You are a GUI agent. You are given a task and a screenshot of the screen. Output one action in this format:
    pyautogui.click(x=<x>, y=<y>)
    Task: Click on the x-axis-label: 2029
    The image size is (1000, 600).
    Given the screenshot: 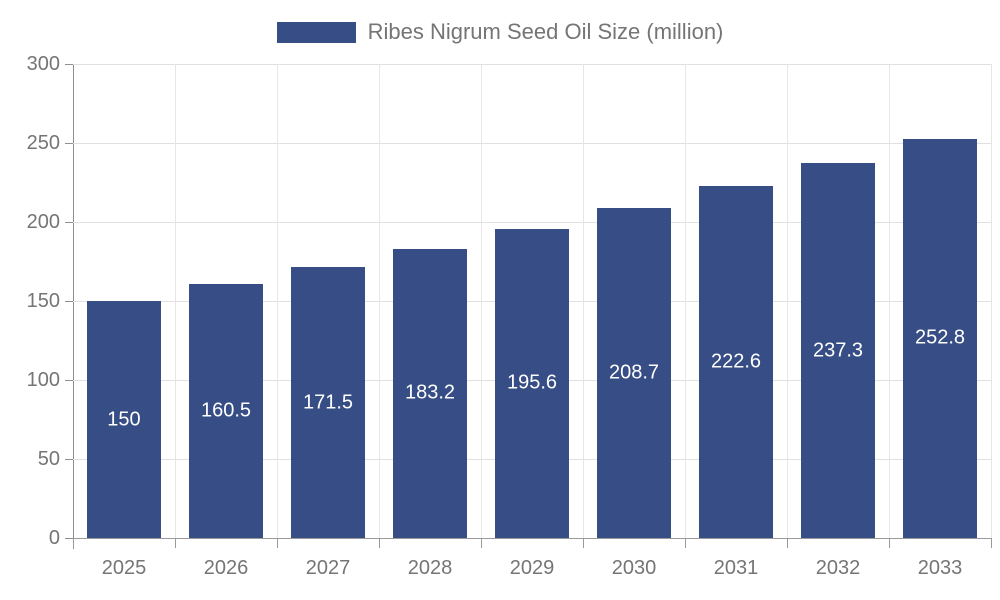 What is the action you would take?
    pyautogui.click(x=532, y=568)
    